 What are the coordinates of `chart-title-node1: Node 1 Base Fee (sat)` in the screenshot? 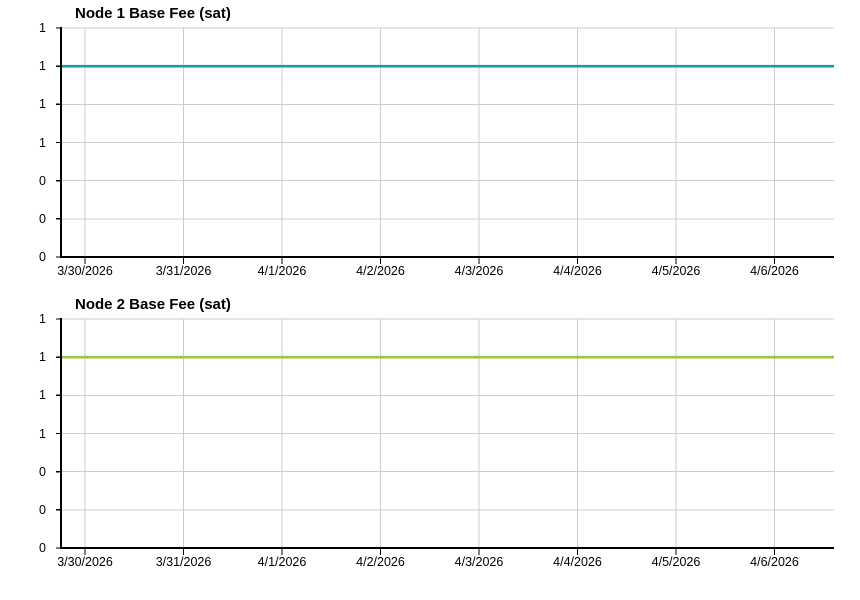 It's located at (153, 13).